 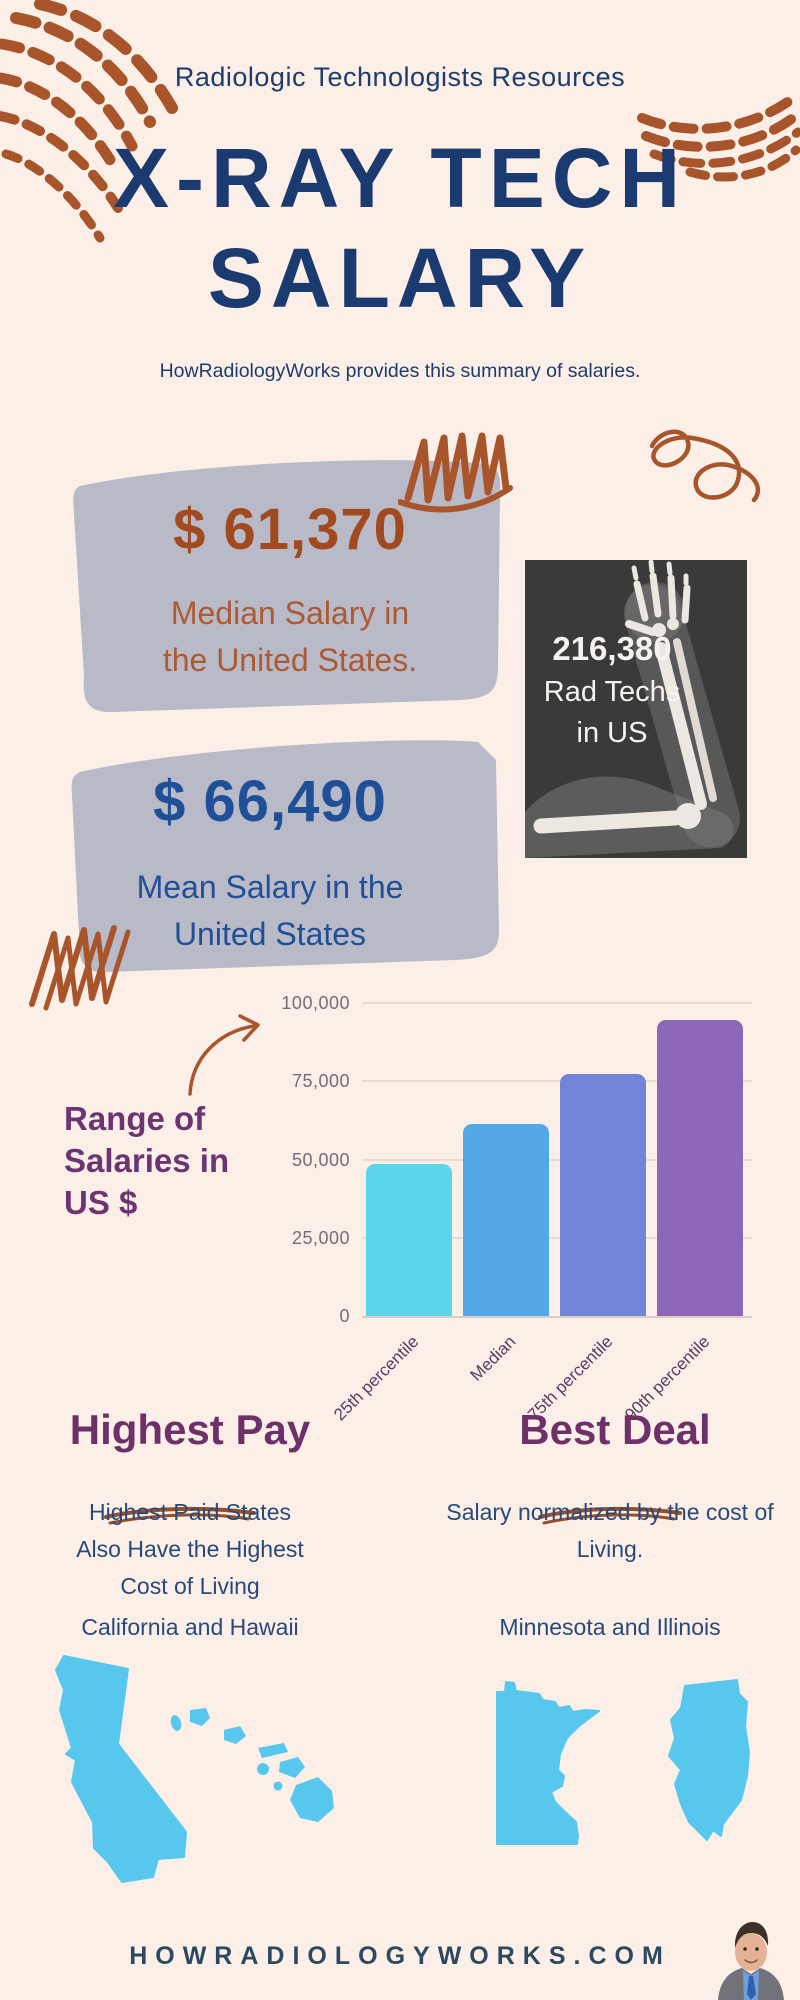 I want to click on y-axis-labels: 0 25,000 50,000 75,000 100,000, so click(x=310, y=1159).